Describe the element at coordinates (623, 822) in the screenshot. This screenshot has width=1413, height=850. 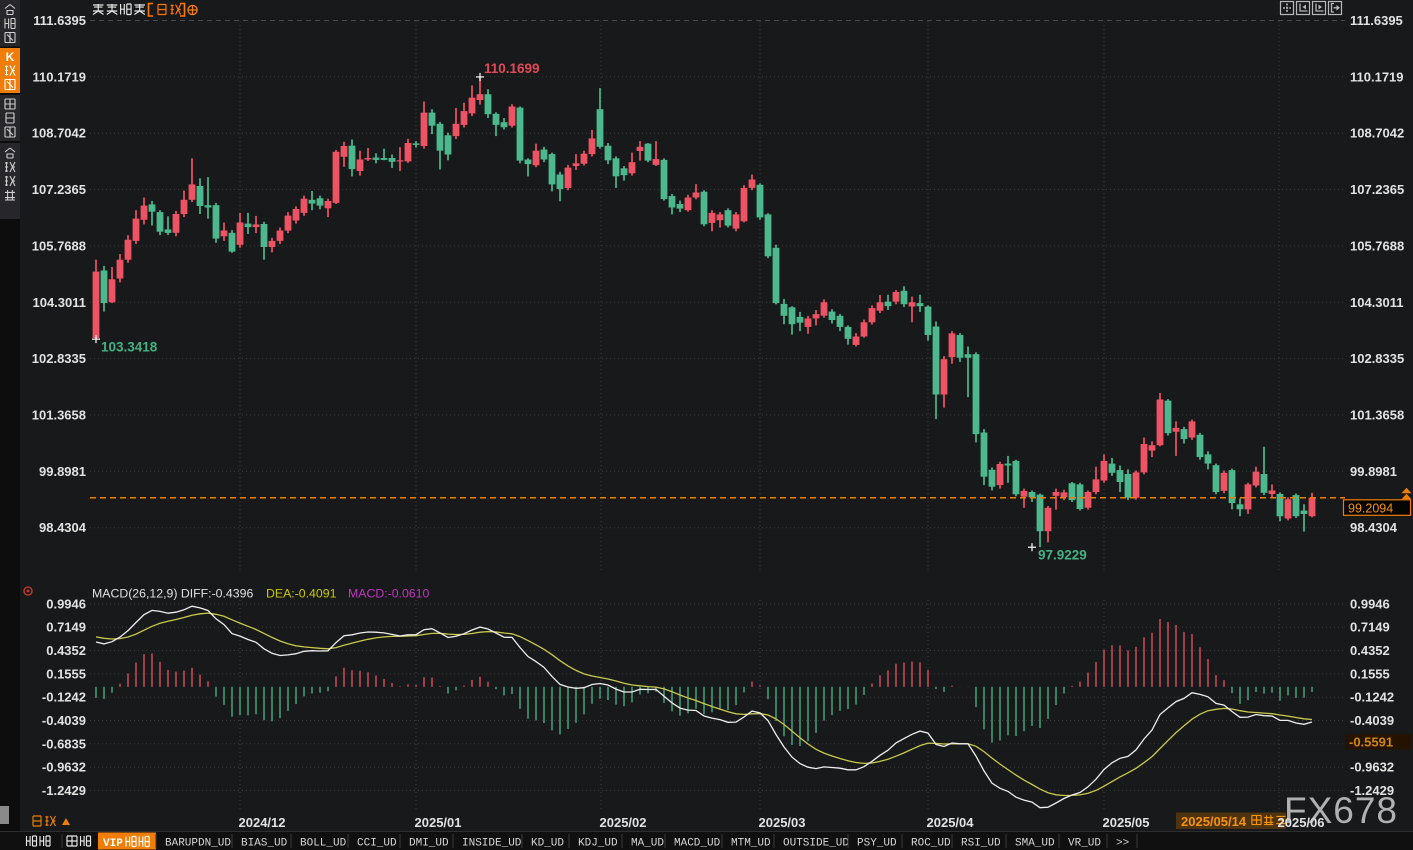
I see `svg-text: 2025/02` at that location.